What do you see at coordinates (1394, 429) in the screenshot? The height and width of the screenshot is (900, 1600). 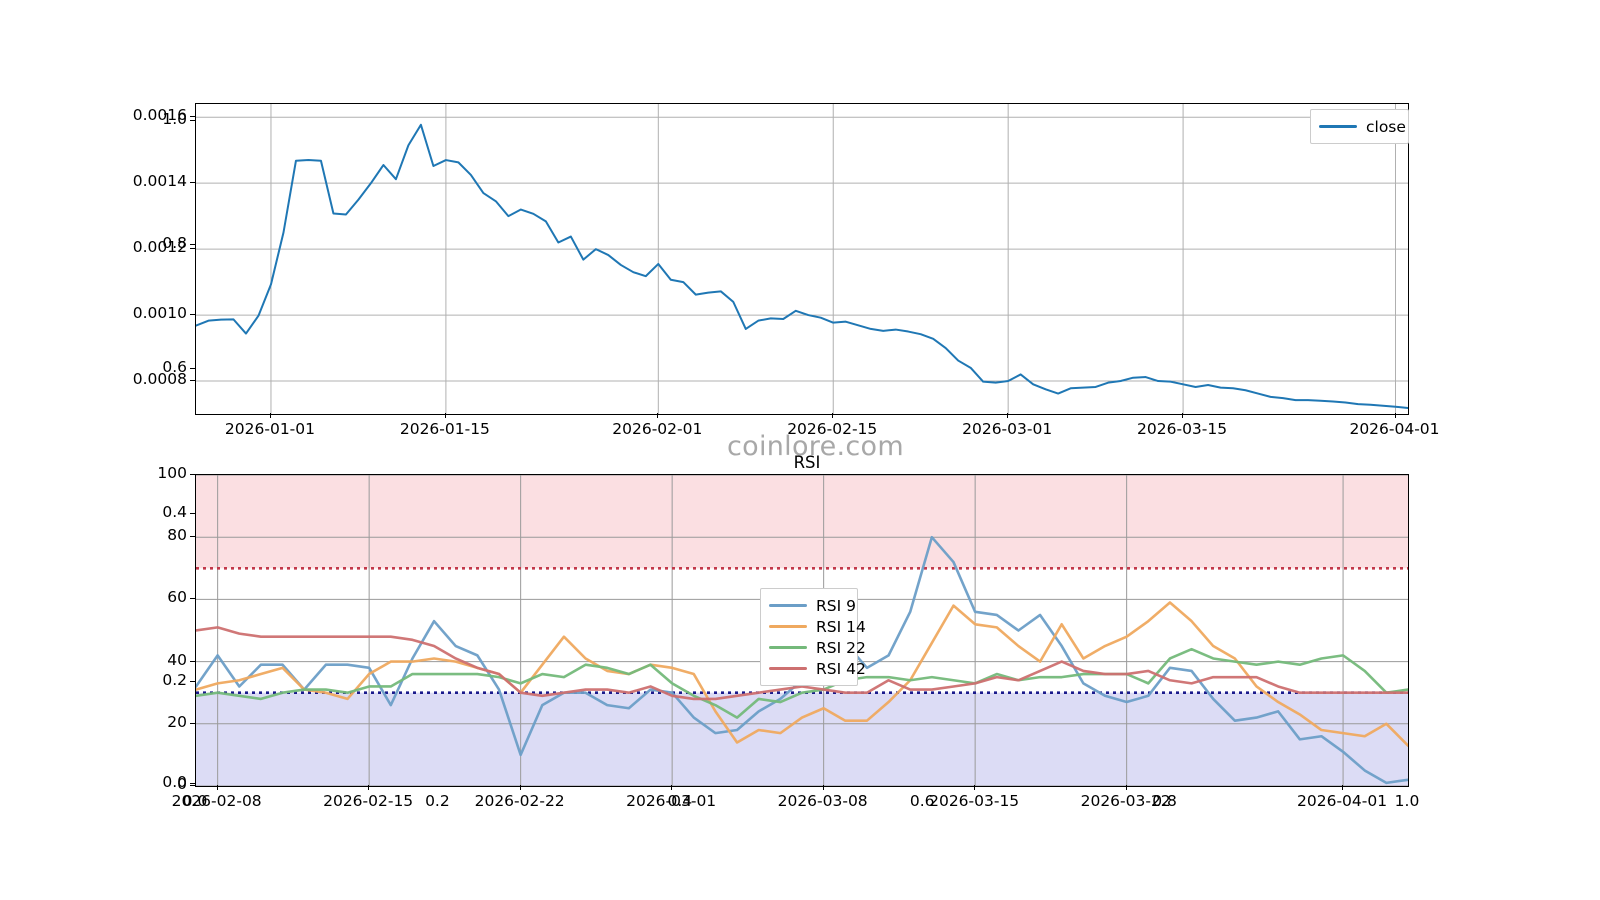 I see `price-x-tick-label: 2026-04-01` at bounding box center [1394, 429].